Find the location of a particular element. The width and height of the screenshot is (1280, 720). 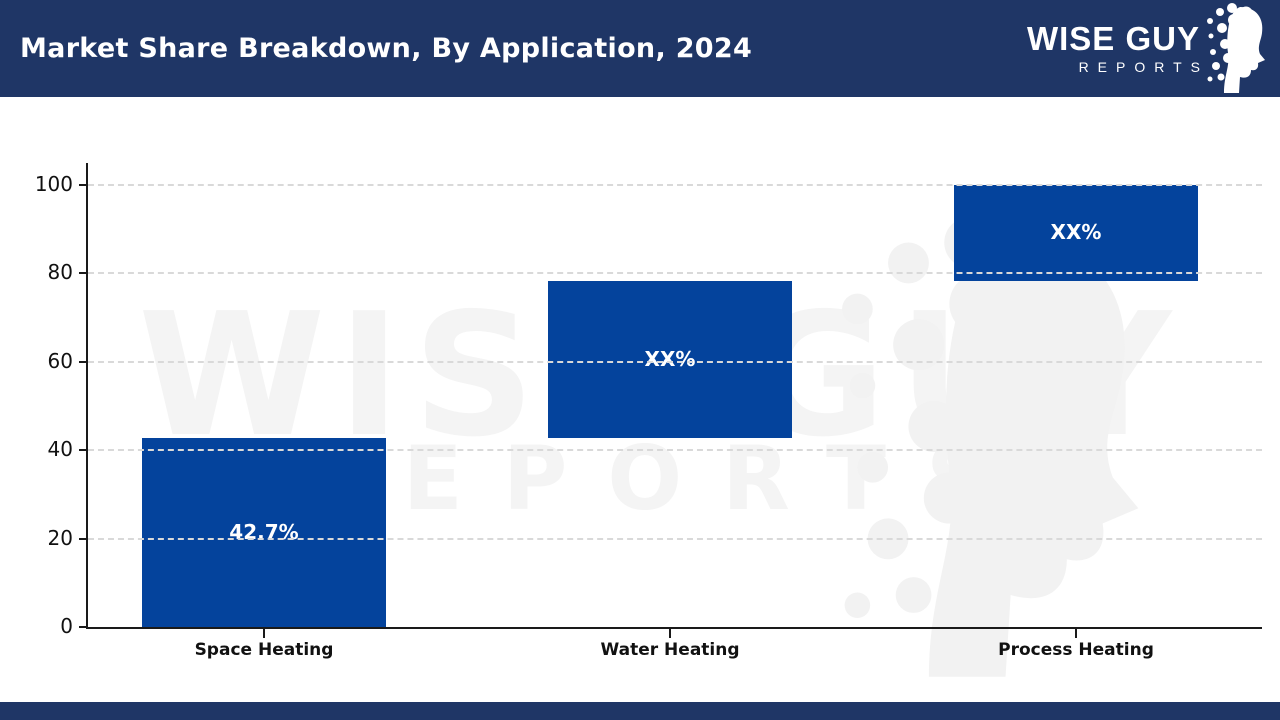

bar-space-heating: 42.7% is located at coordinates (264, 532).